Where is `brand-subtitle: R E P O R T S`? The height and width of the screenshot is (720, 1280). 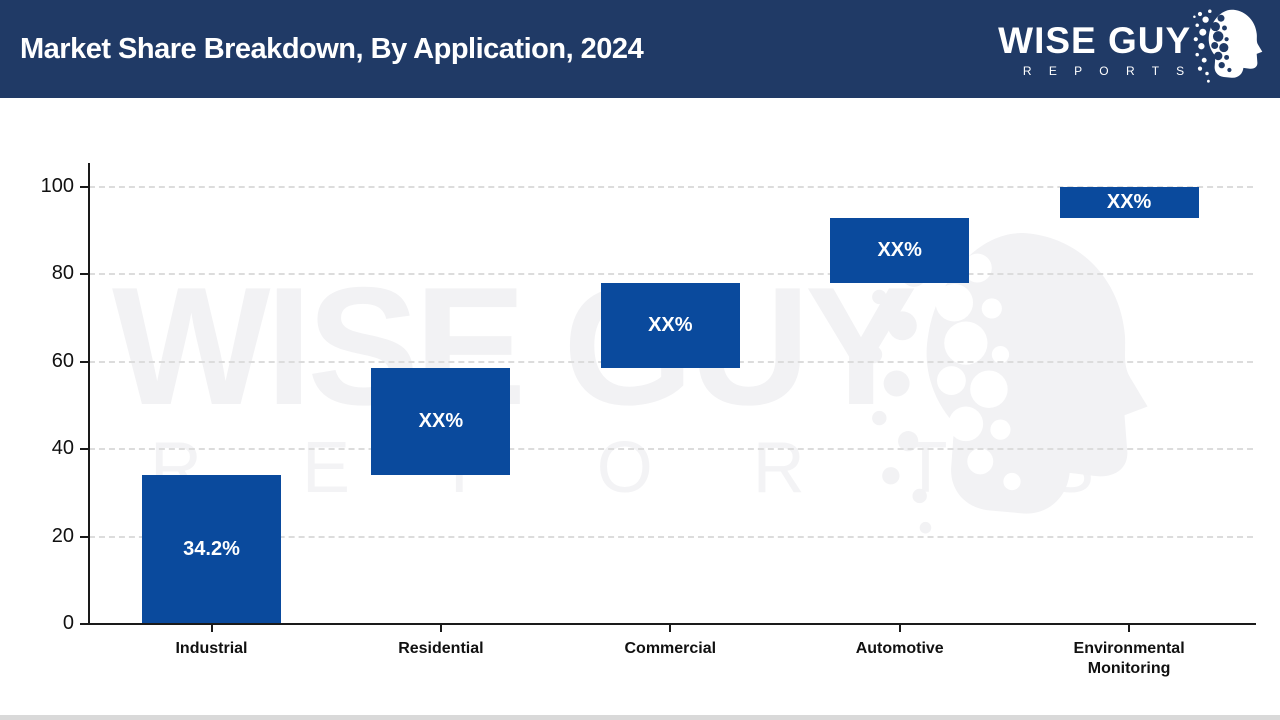 brand-subtitle: R E P O R T S is located at coordinates (1107, 70).